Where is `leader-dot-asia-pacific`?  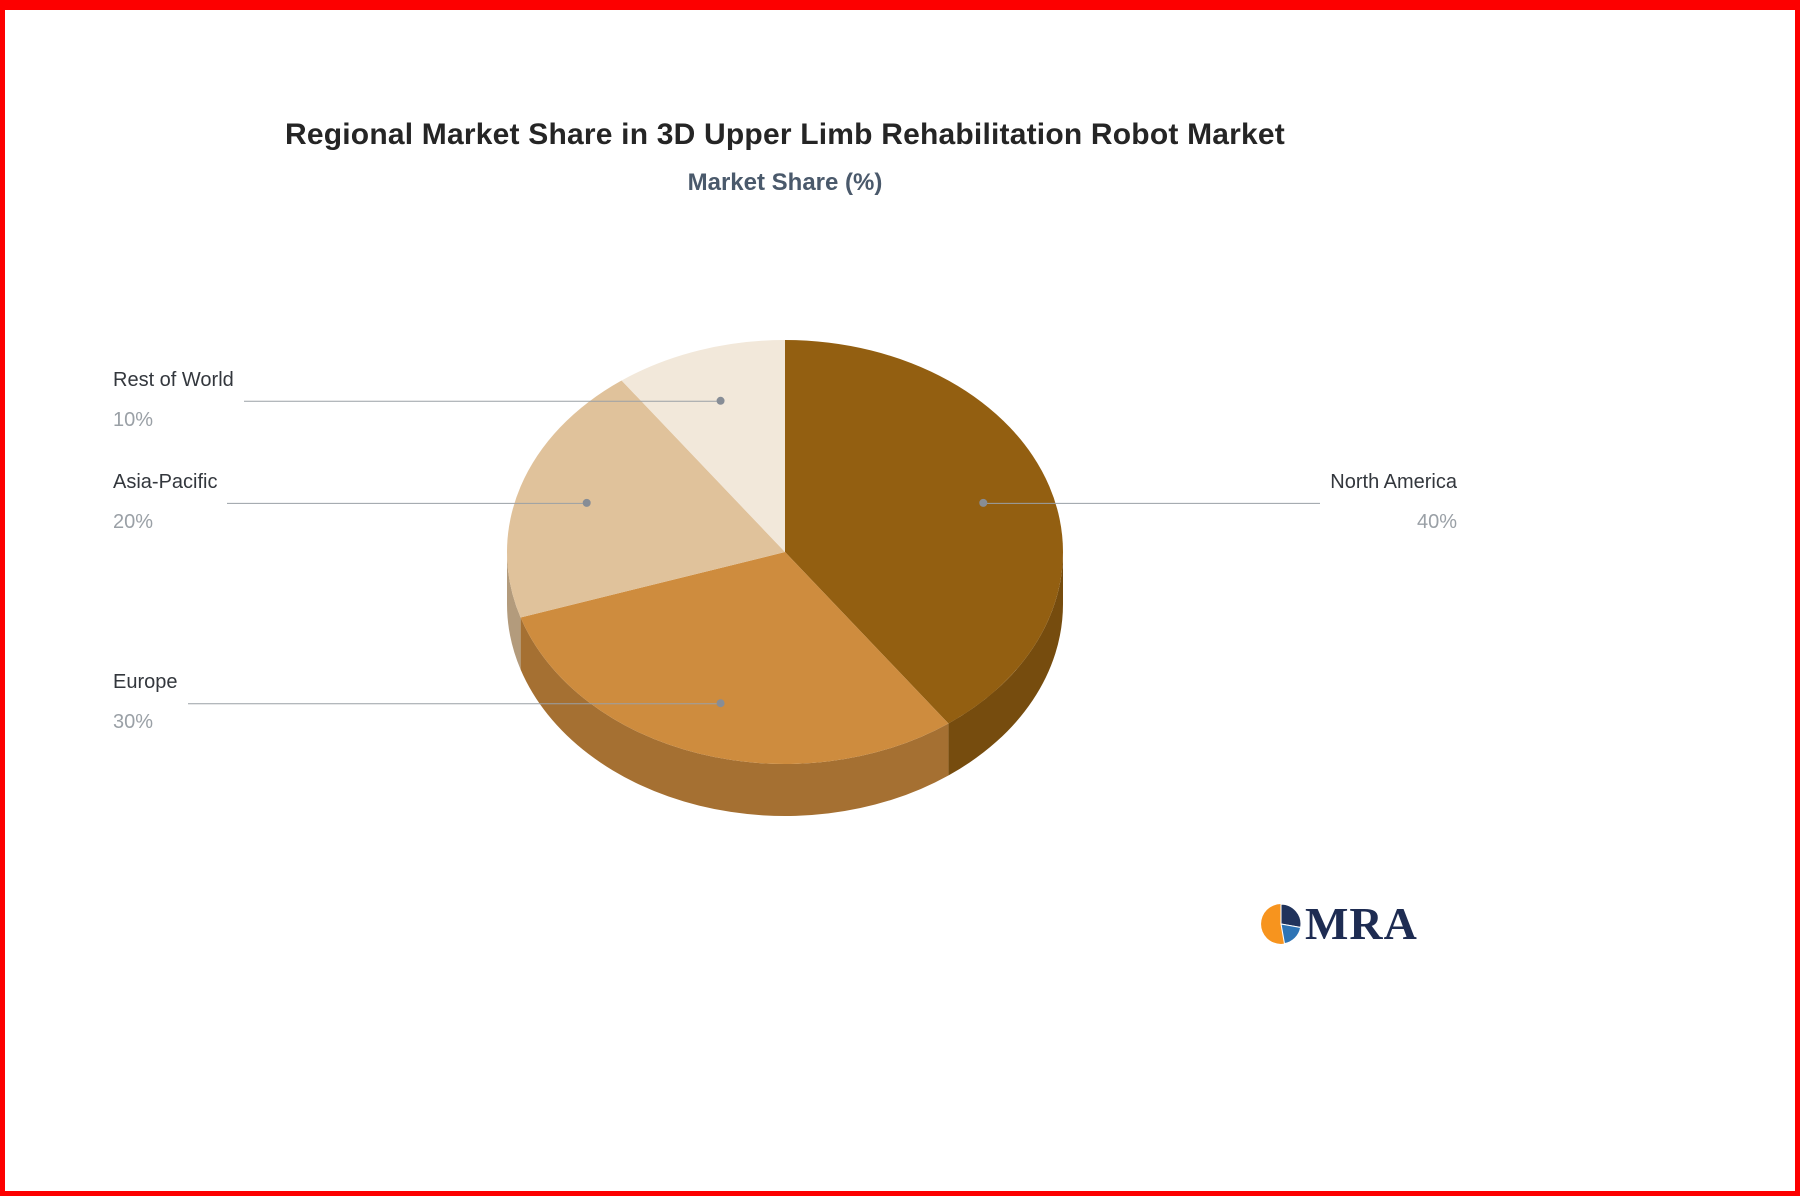
leader-dot-asia-pacific is located at coordinates (586, 502).